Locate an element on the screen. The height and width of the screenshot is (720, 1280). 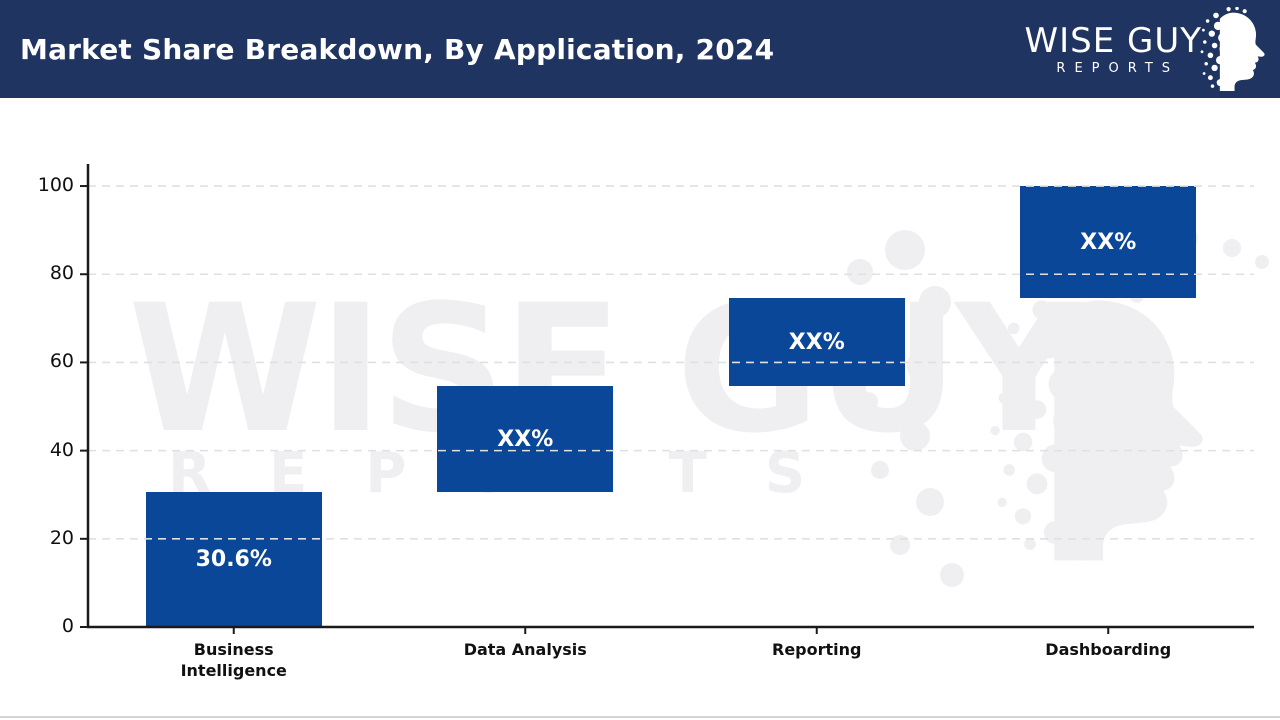
bar-segment-data-analysis is located at coordinates (525, 439).